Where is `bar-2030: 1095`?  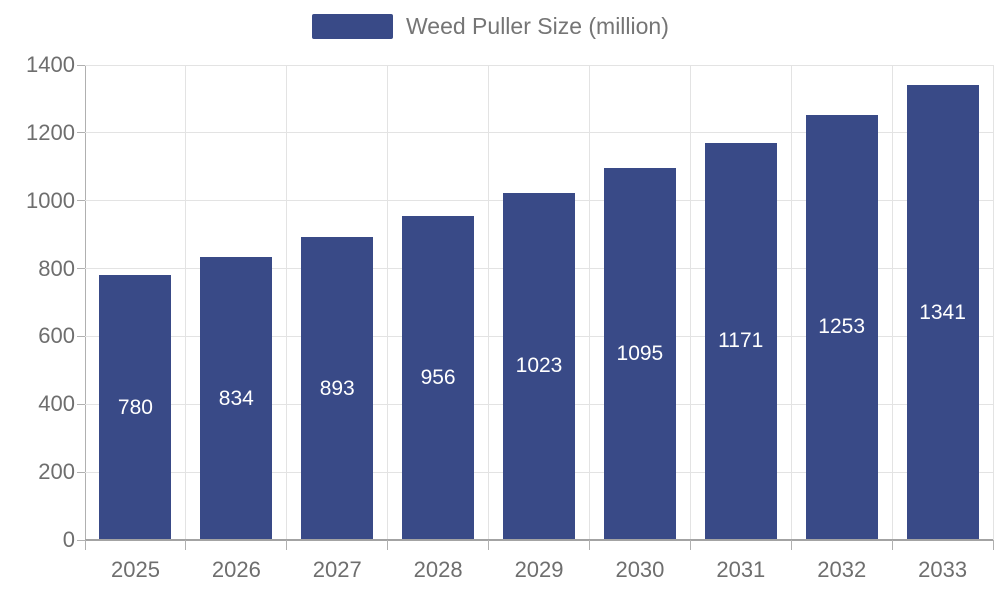 bar-2030: 1095 is located at coordinates (639, 354).